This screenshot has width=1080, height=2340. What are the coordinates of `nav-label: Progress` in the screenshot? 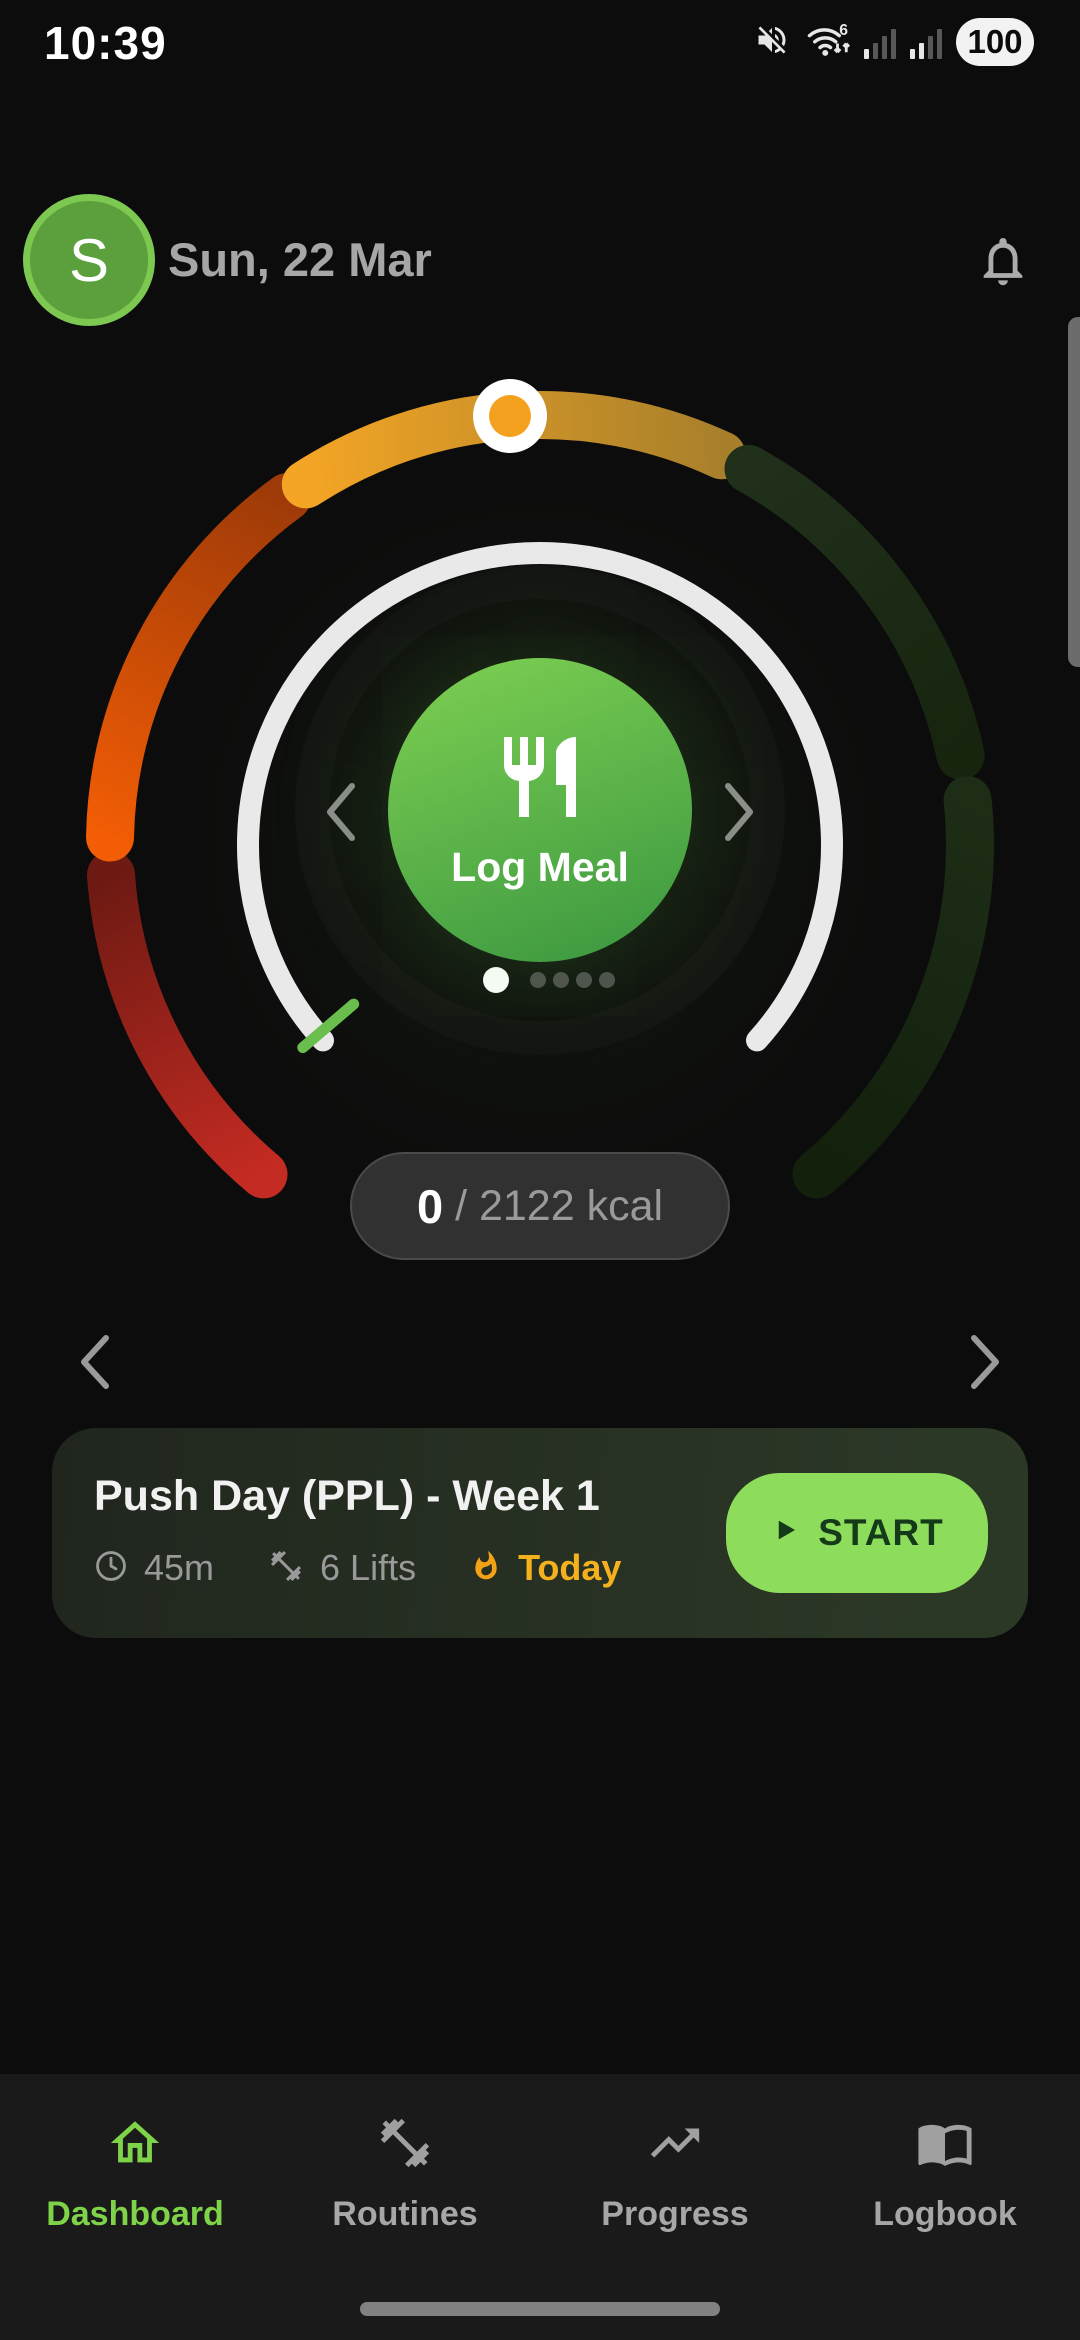 It's located at (675, 2214).